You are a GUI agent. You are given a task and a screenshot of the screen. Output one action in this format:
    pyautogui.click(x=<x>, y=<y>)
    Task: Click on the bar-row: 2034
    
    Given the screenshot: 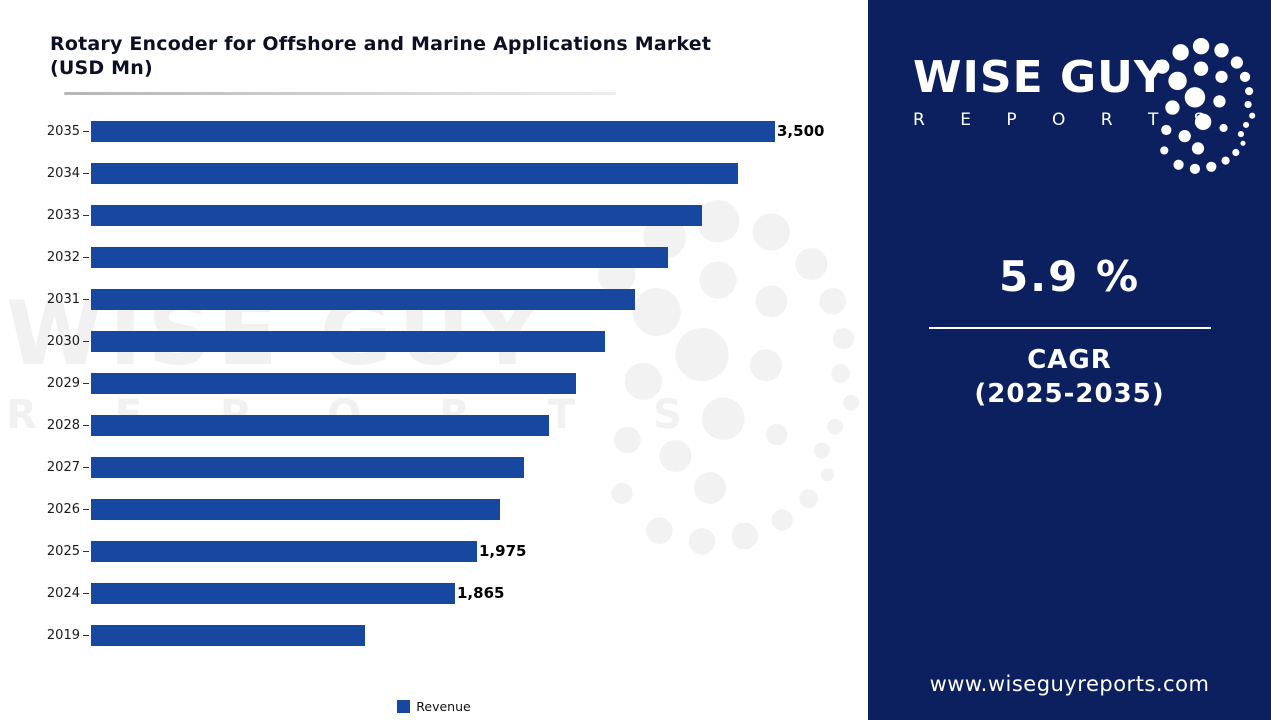 What is the action you would take?
    pyautogui.click(x=441, y=173)
    